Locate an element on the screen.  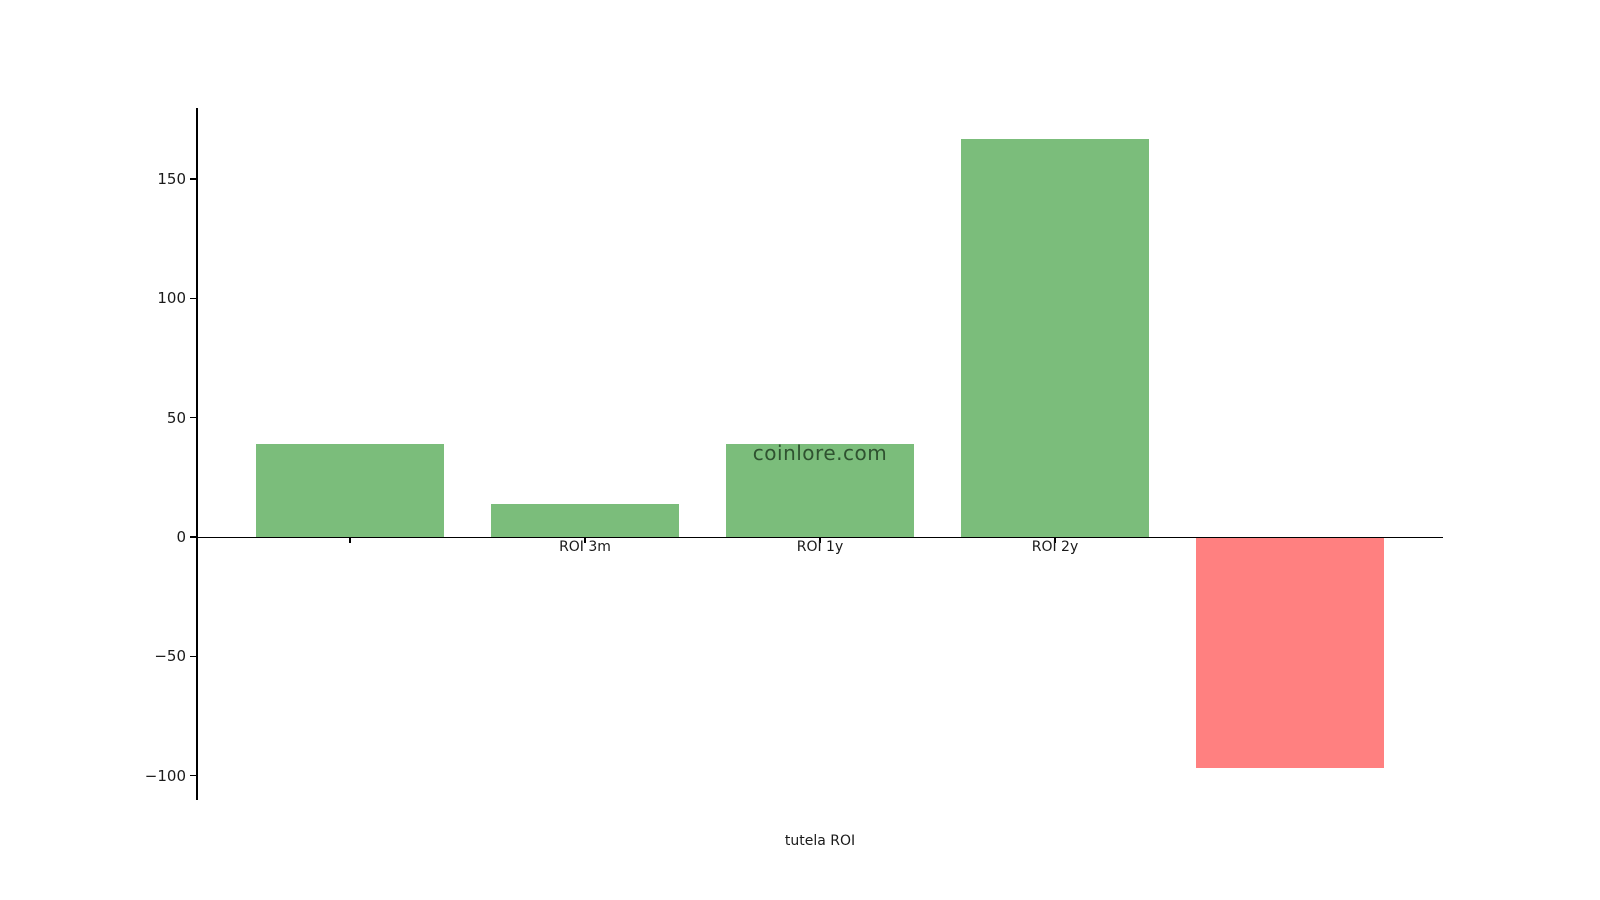
y-axis-spine is located at coordinates (197, 454).